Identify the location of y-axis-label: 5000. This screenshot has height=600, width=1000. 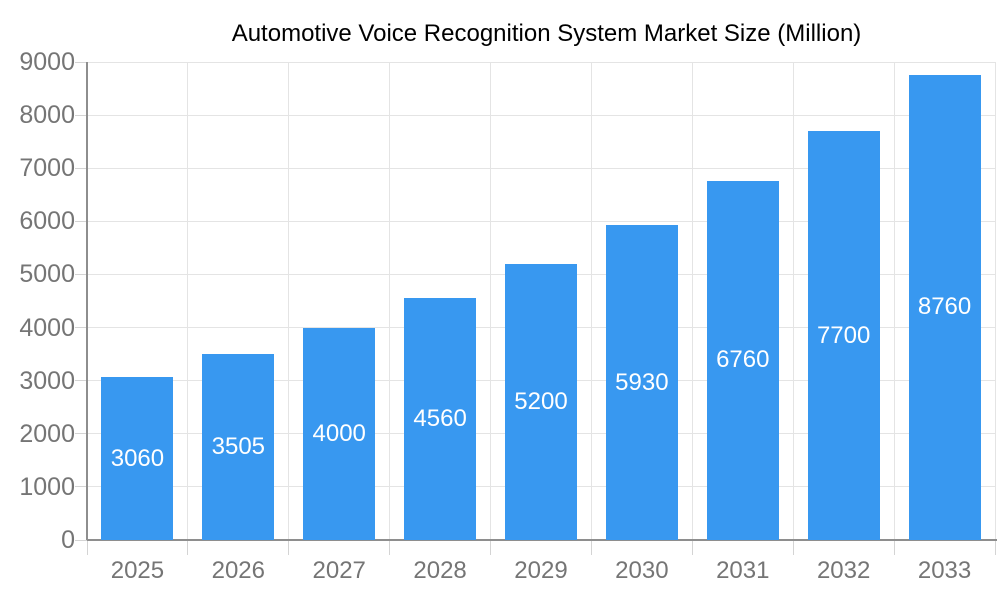
(47, 274).